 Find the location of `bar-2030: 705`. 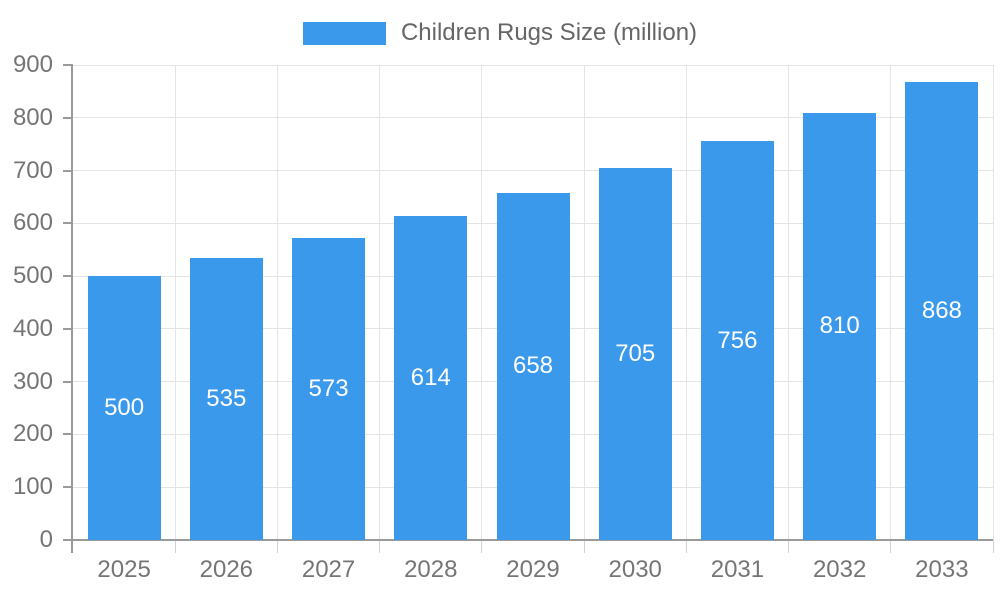

bar-2030: 705 is located at coordinates (635, 353).